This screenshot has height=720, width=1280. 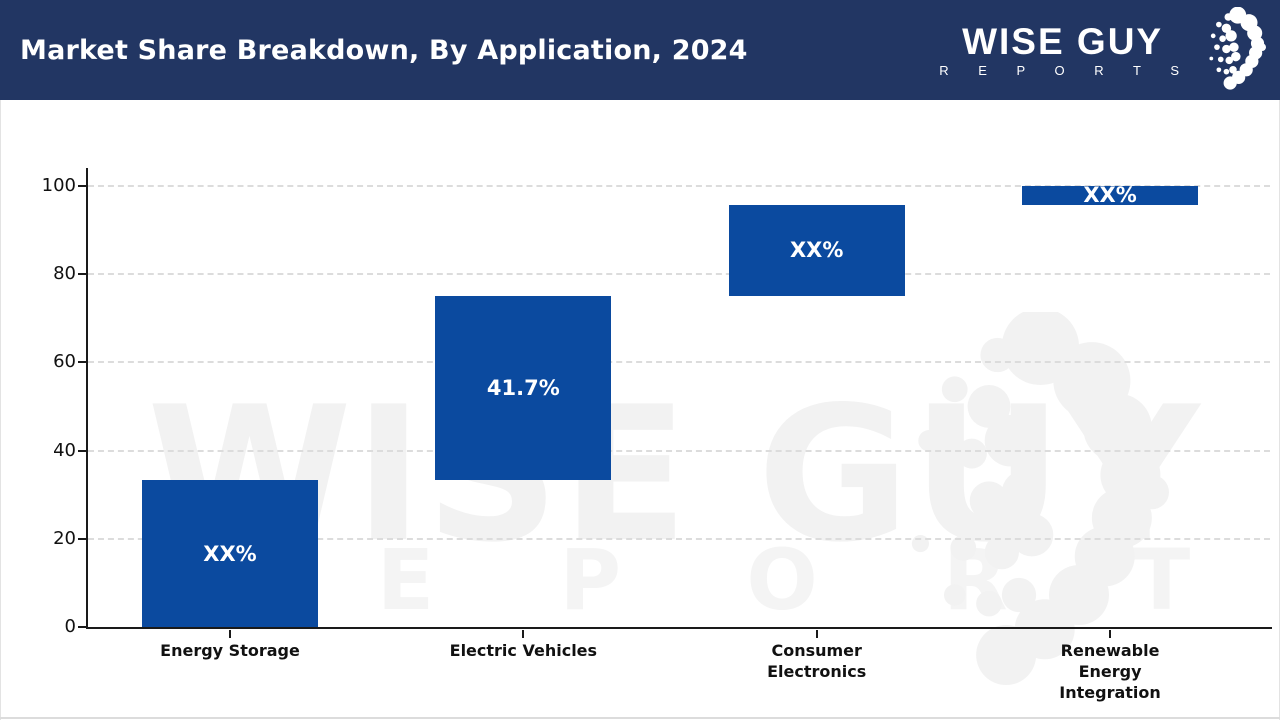 What do you see at coordinates (640, 718) in the screenshot?
I see `bottom-border` at bounding box center [640, 718].